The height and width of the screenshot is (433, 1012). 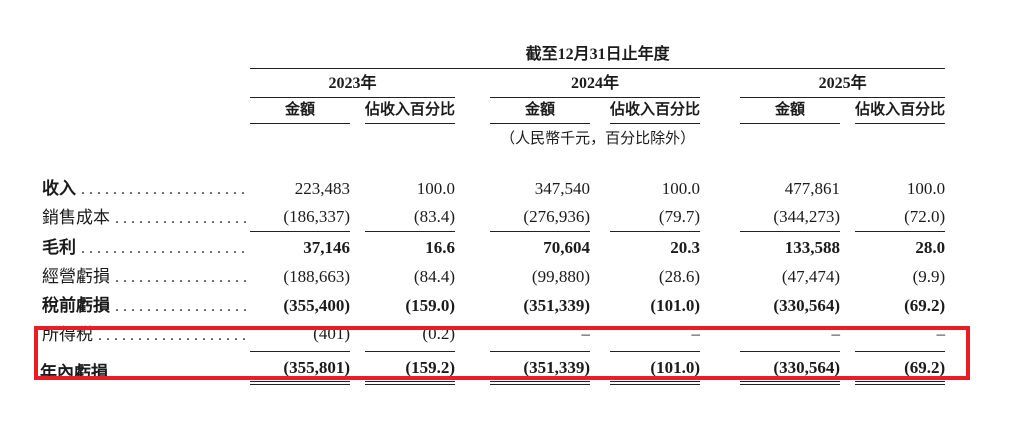 I want to click on cell-2025-pct: (9.9), so click(x=929, y=276).